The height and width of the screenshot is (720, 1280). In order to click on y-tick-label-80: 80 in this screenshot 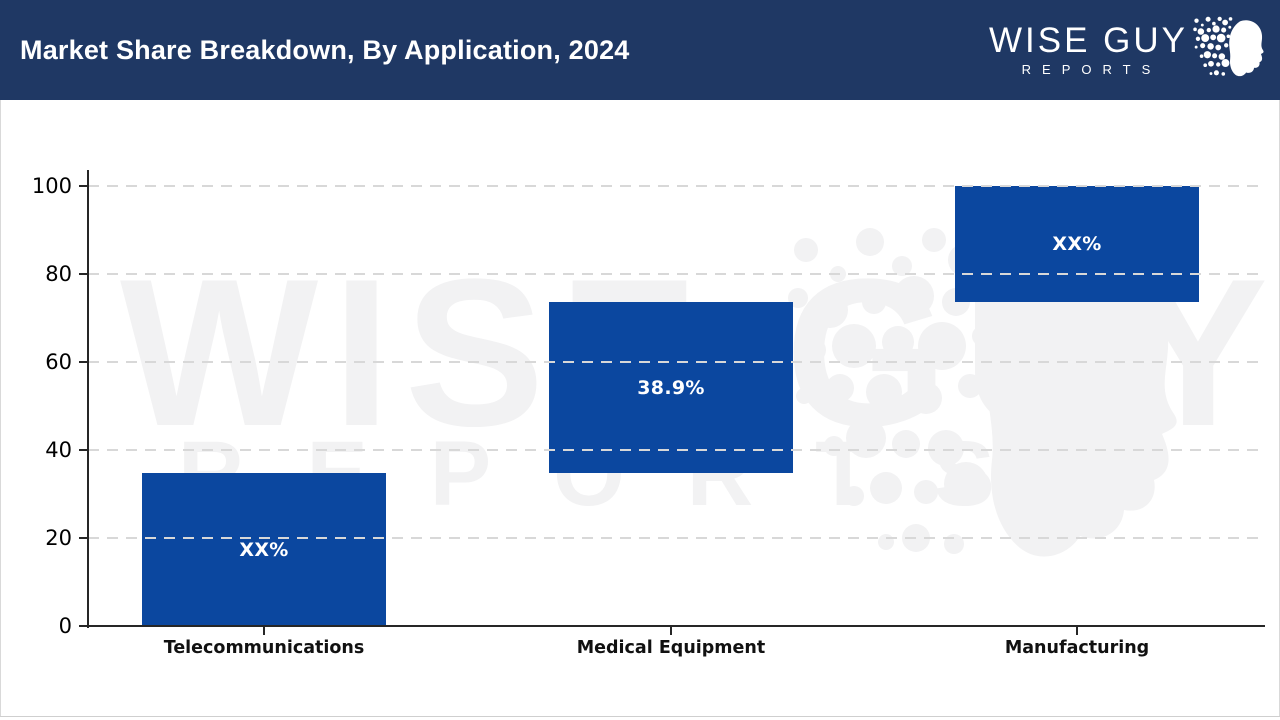, I will do `click(58, 274)`.